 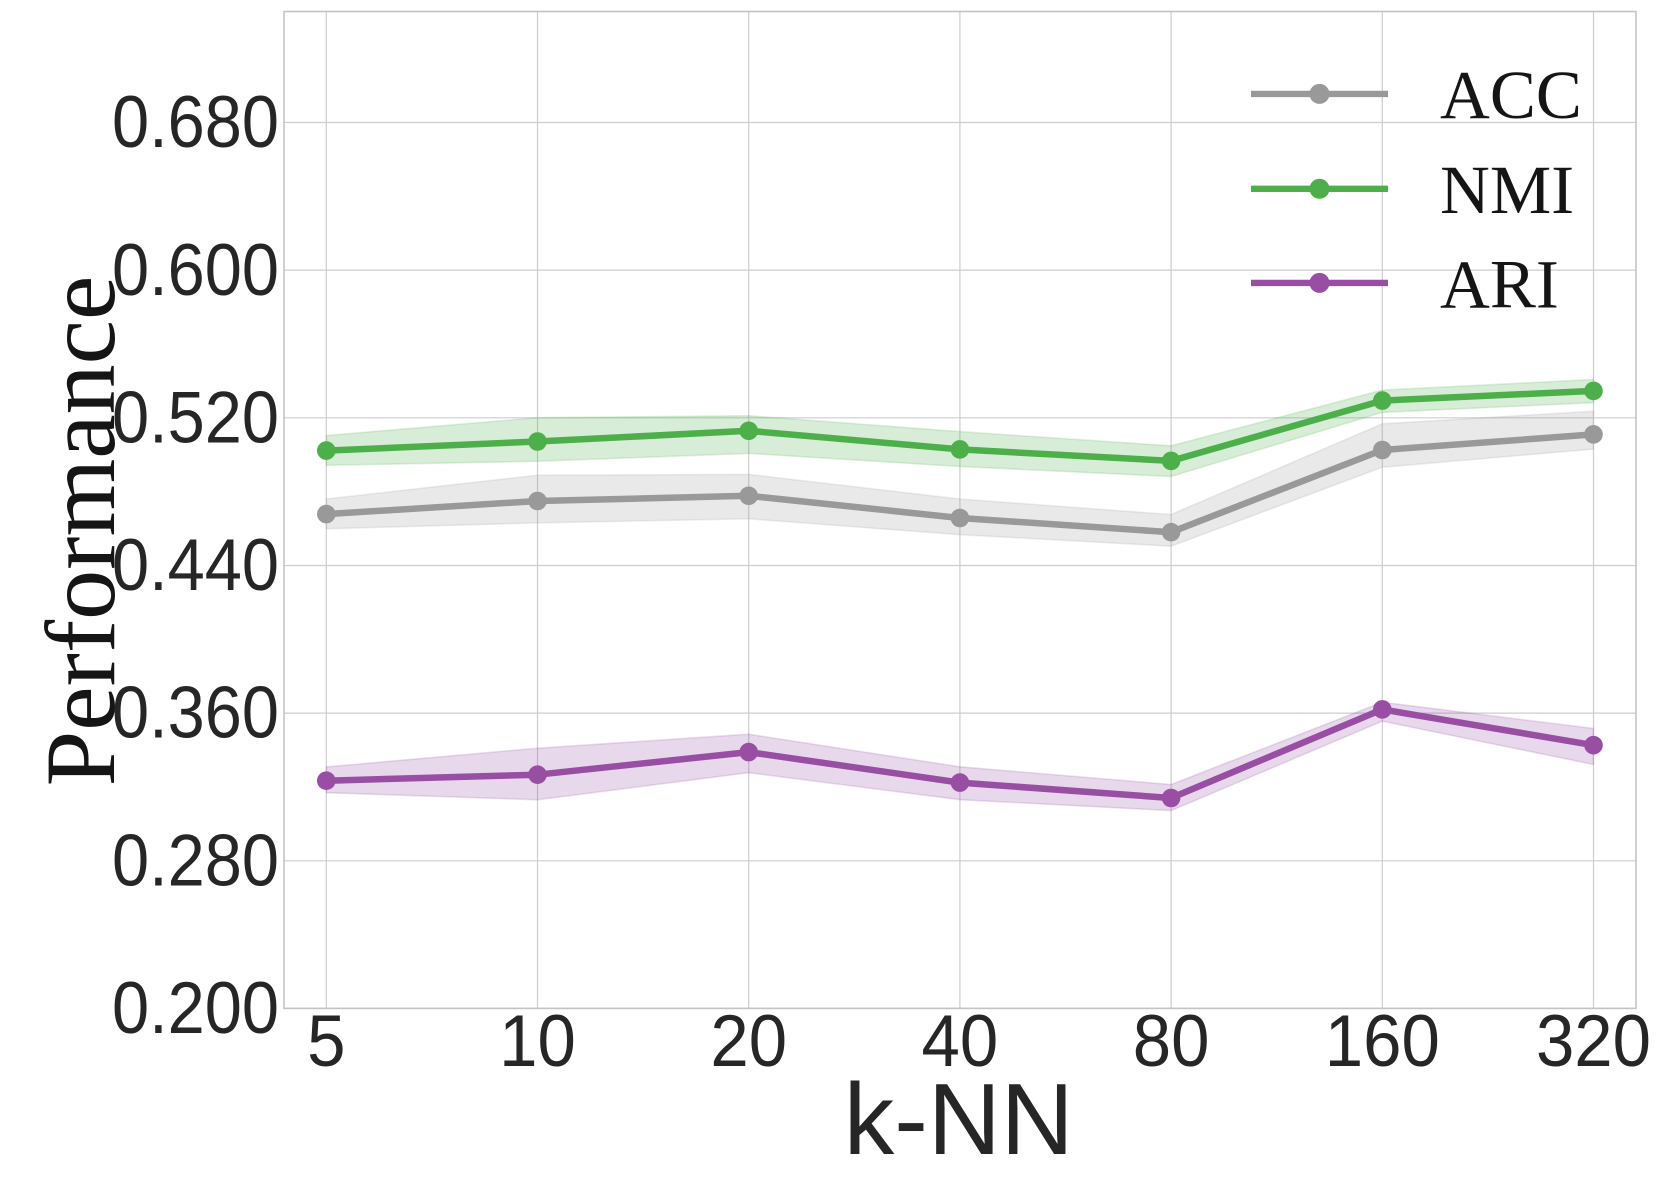 I want to click on svg-text: 160, so click(x=1382, y=1041).